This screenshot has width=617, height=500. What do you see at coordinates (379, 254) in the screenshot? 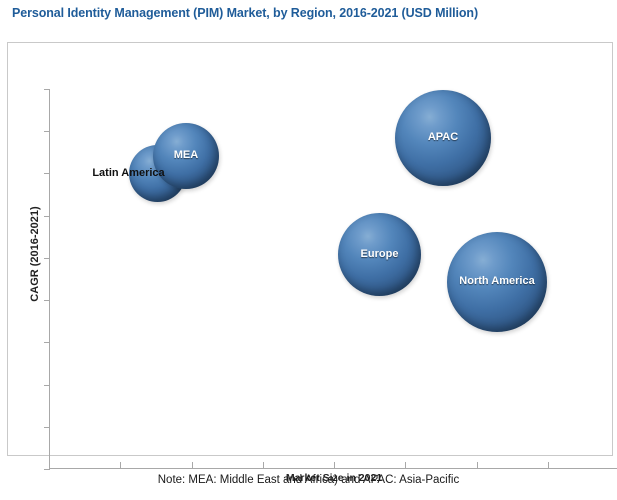
I see `bubble-europe` at bounding box center [379, 254].